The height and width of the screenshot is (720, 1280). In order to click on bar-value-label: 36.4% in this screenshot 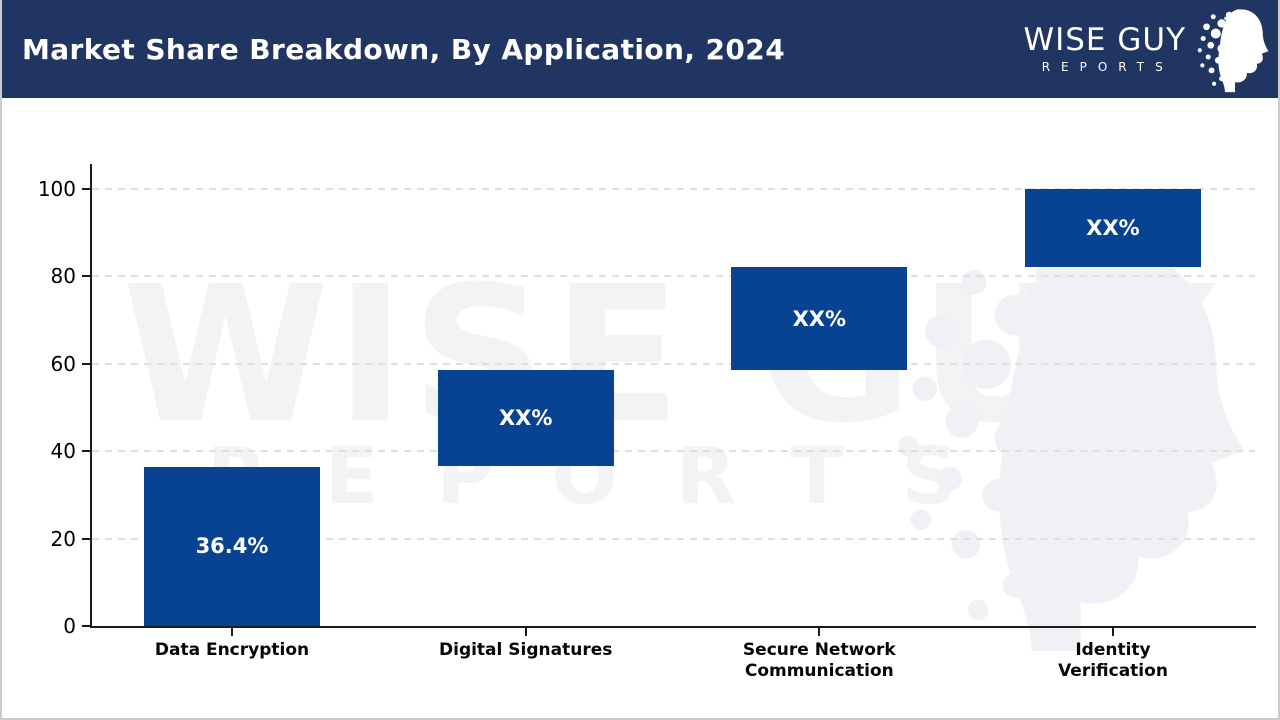, I will do `click(232, 546)`.